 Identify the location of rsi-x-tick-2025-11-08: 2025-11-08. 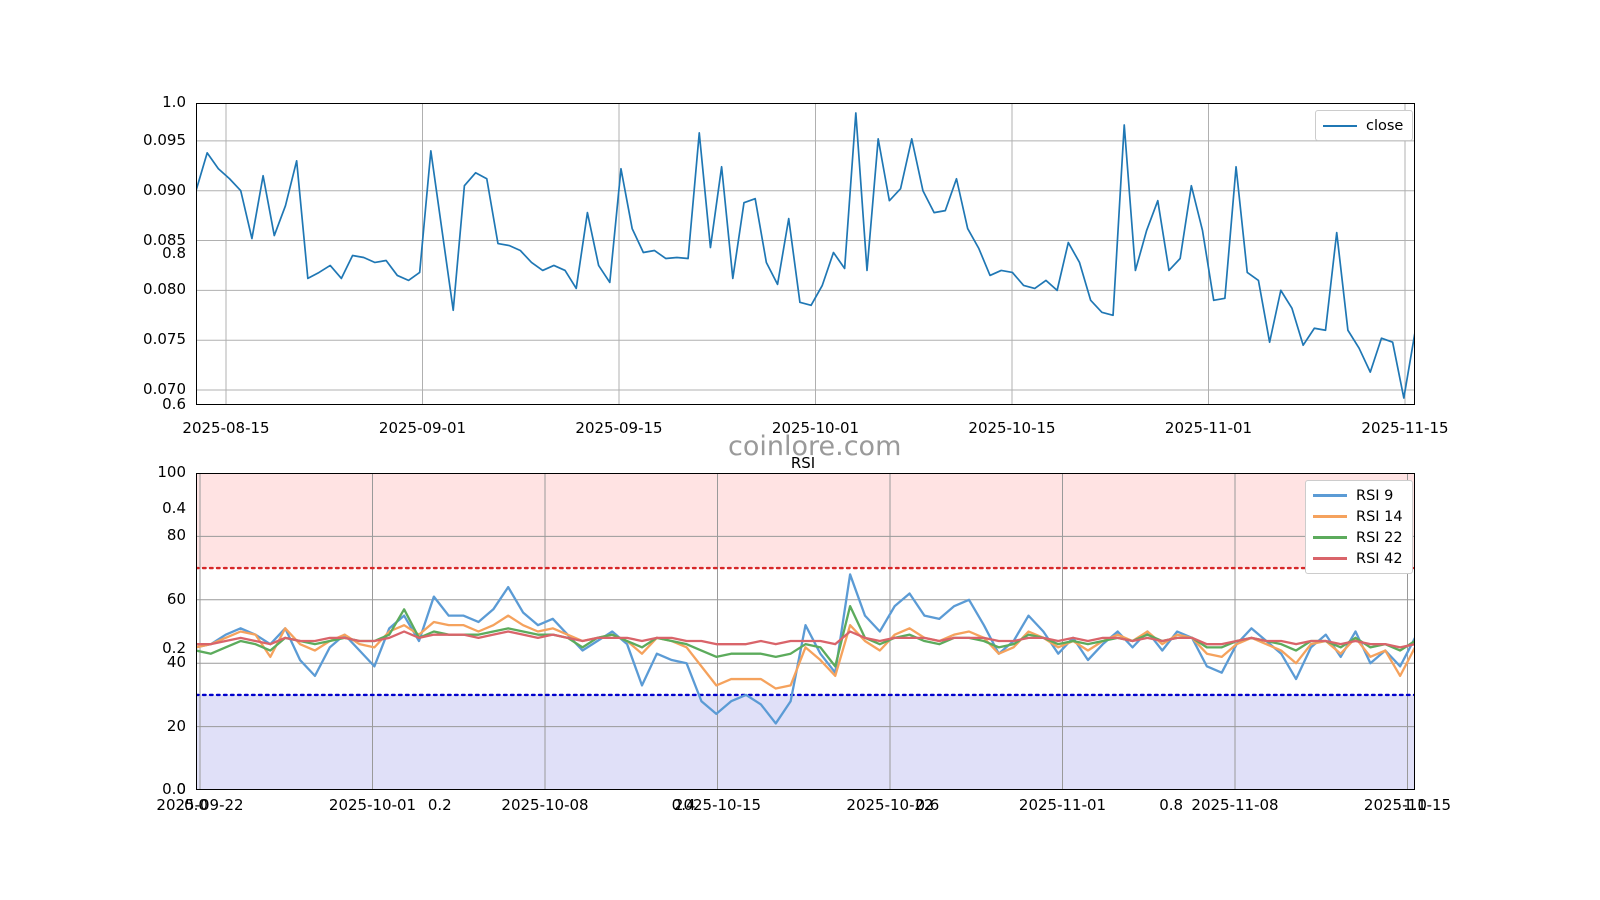
(1235, 805).